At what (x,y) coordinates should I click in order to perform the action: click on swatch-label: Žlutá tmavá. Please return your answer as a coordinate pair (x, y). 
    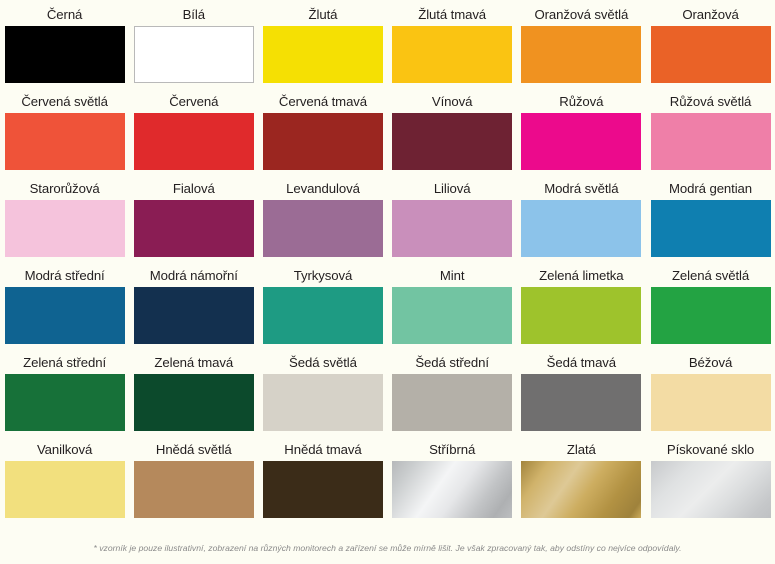
    Looking at the image, I should click on (452, 14).